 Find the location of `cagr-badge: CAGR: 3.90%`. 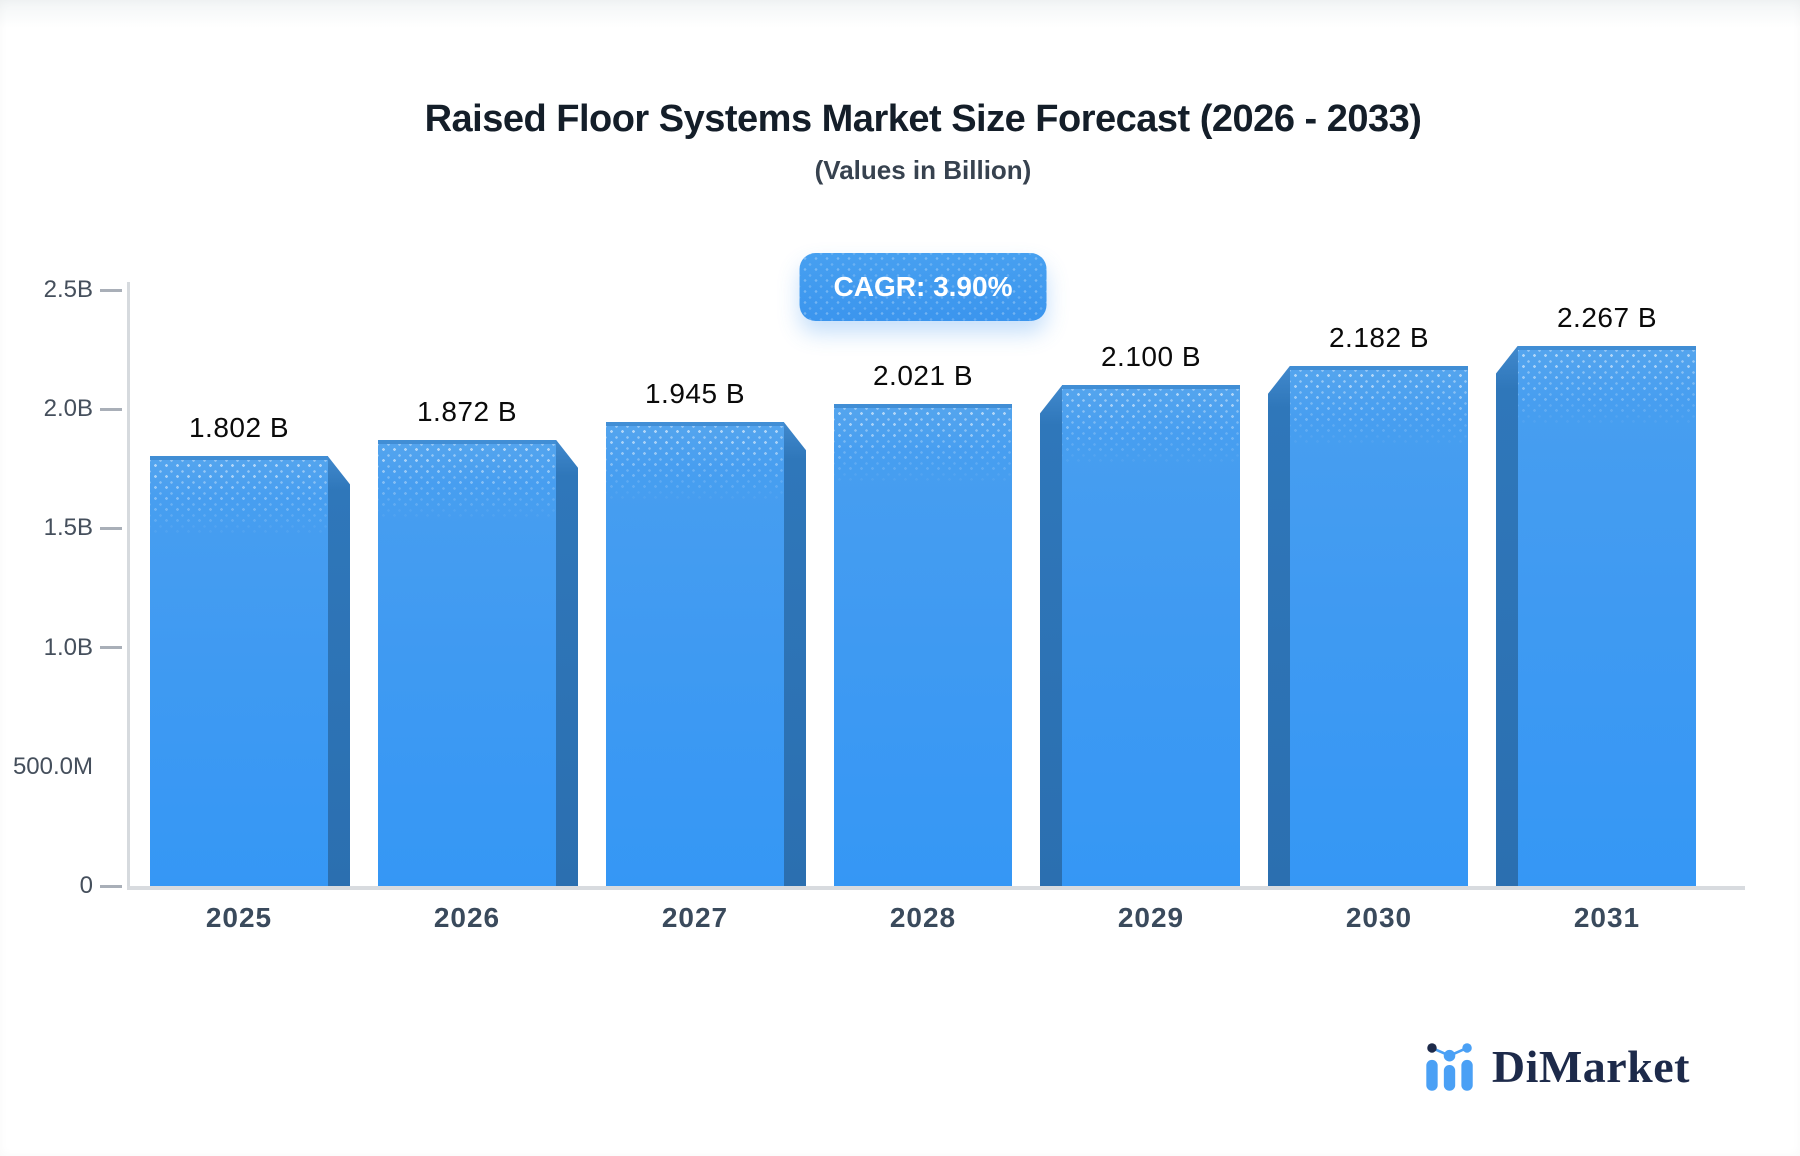

cagr-badge: CAGR: 3.90% is located at coordinates (923, 287).